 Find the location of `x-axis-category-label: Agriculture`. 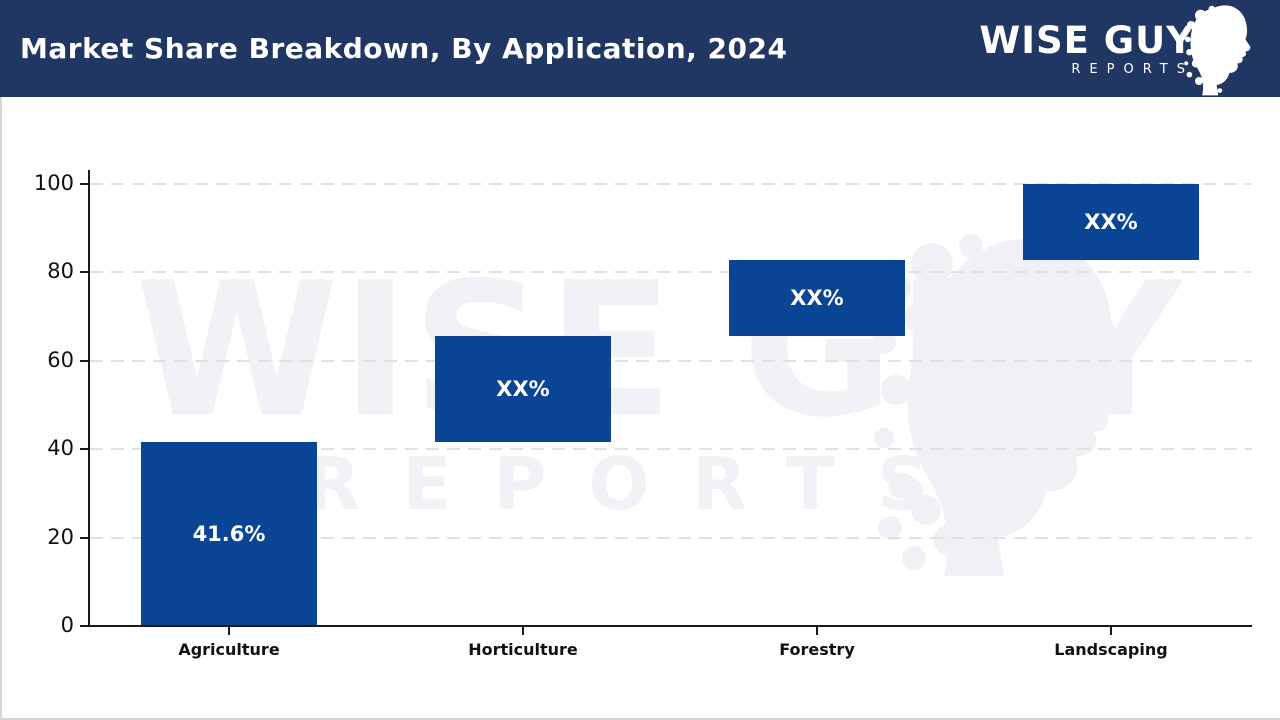

x-axis-category-label: Agriculture is located at coordinates (229, 649).